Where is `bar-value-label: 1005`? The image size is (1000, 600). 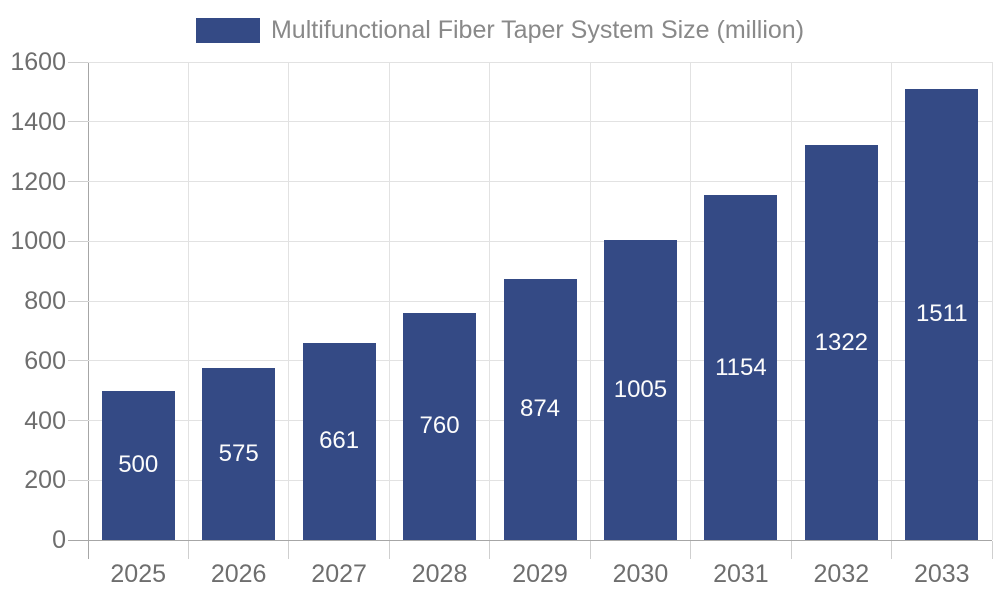
bar-value-label: 1005 is located at coordinates (640, 389).